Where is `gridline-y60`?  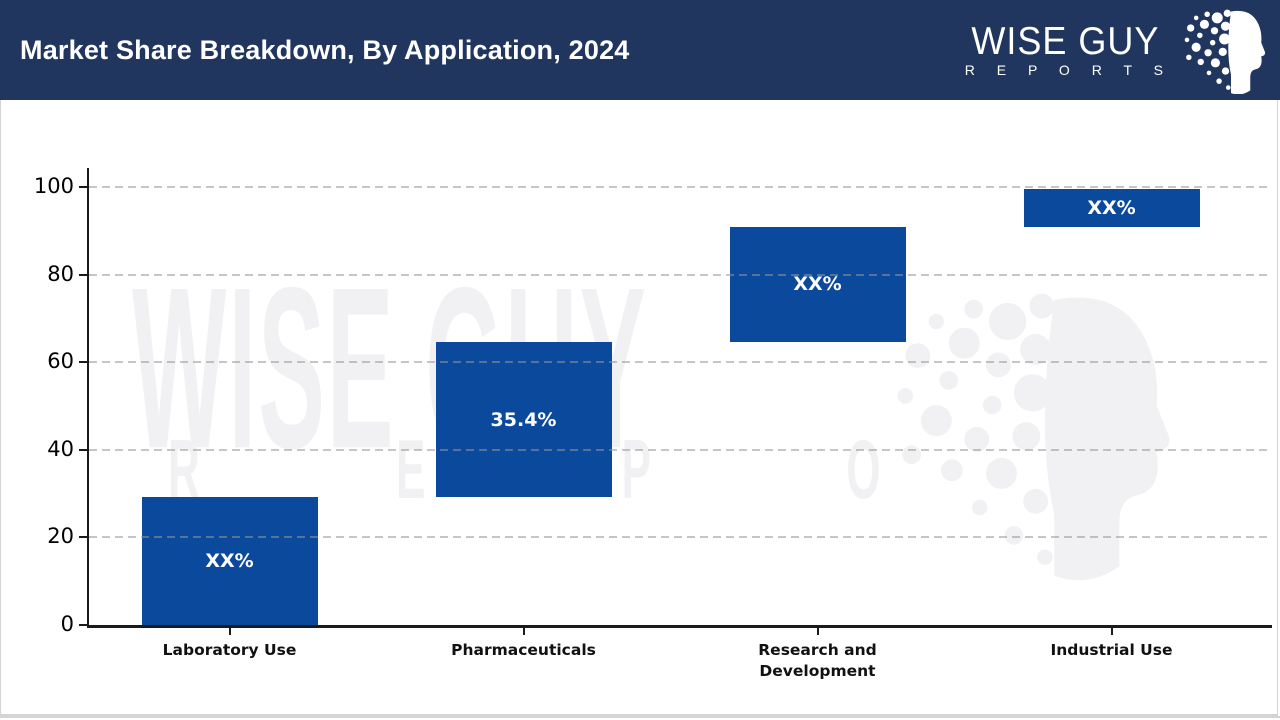
gridline-y60 is located at coordinates (680, 362).